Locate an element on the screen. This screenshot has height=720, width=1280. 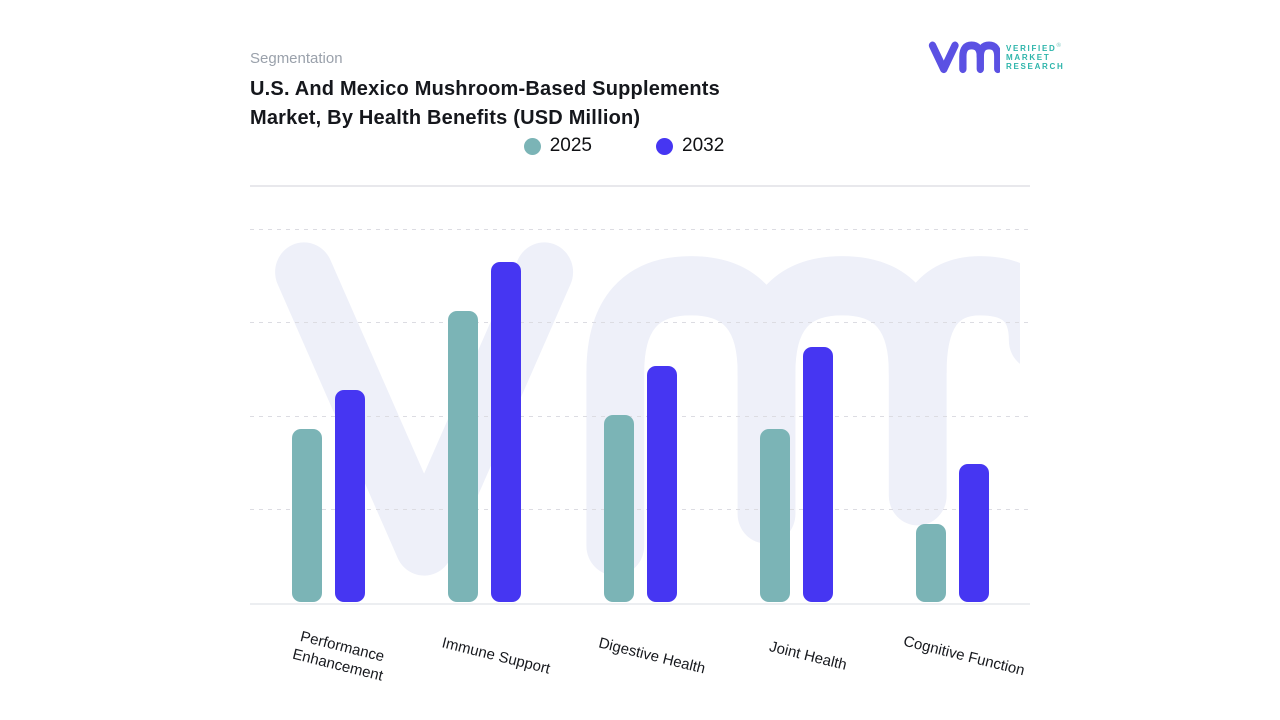
bar-2032-immune-support is located at coordinates (505, 432).